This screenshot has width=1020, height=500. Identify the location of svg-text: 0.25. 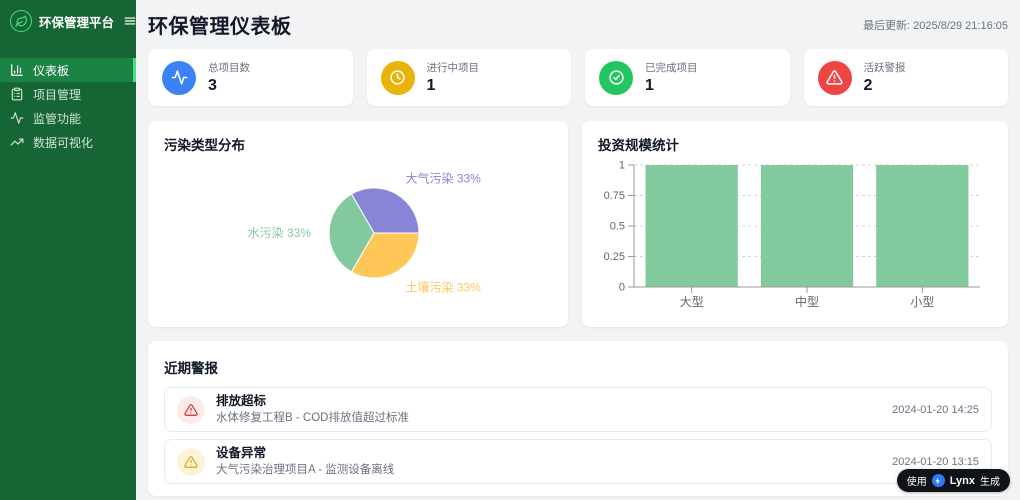
(614, 257).